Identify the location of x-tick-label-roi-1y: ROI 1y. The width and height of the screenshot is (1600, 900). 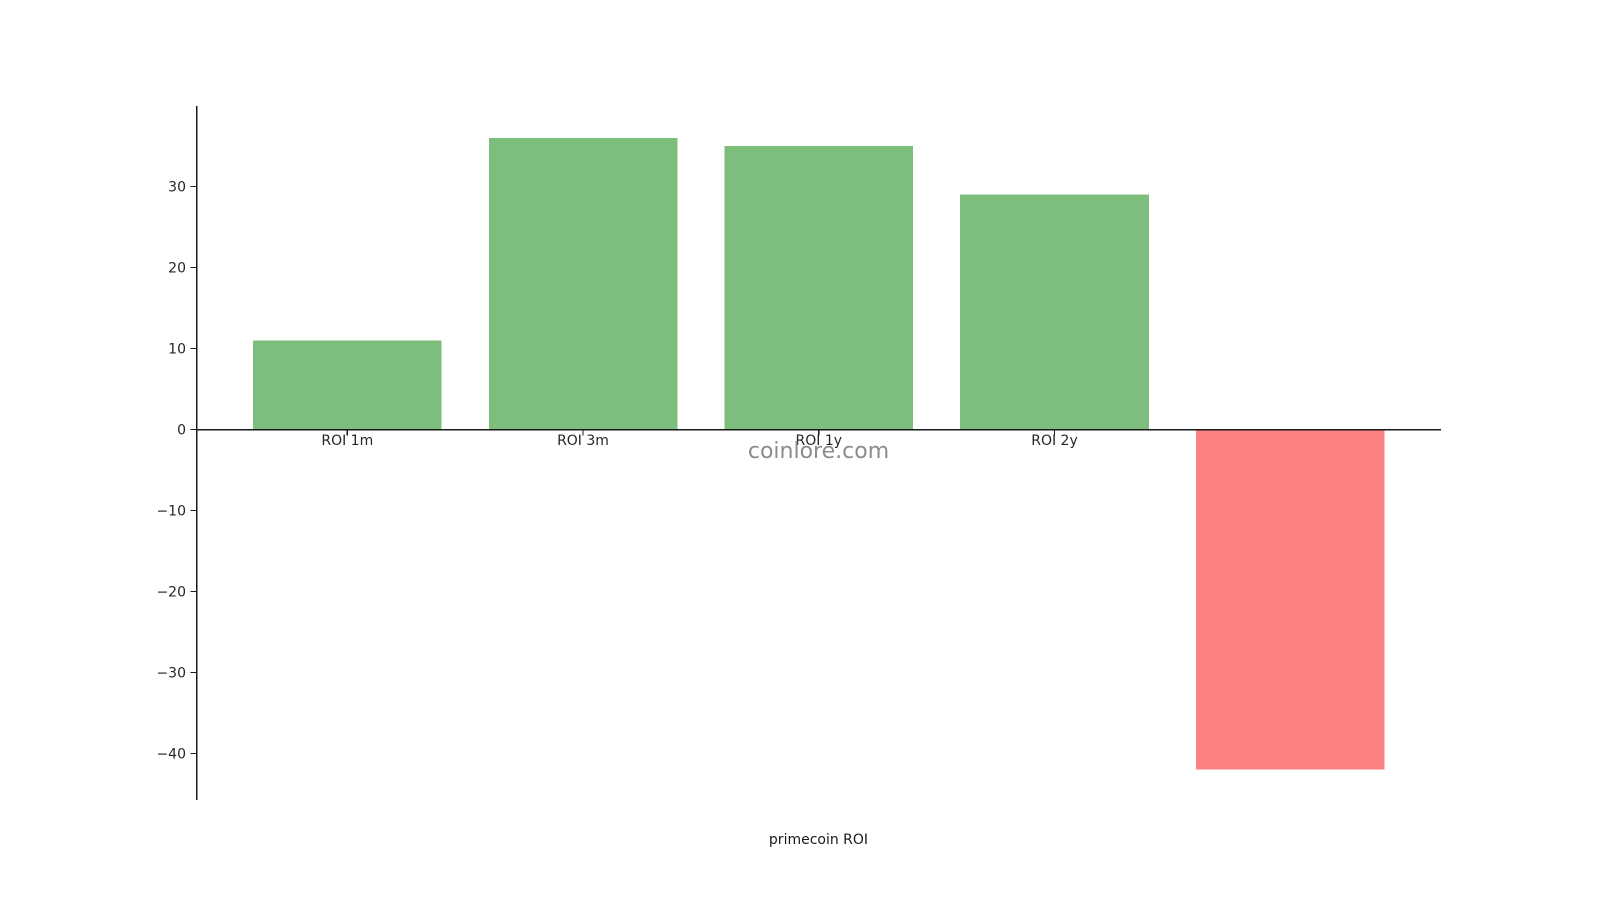
(819, 441).